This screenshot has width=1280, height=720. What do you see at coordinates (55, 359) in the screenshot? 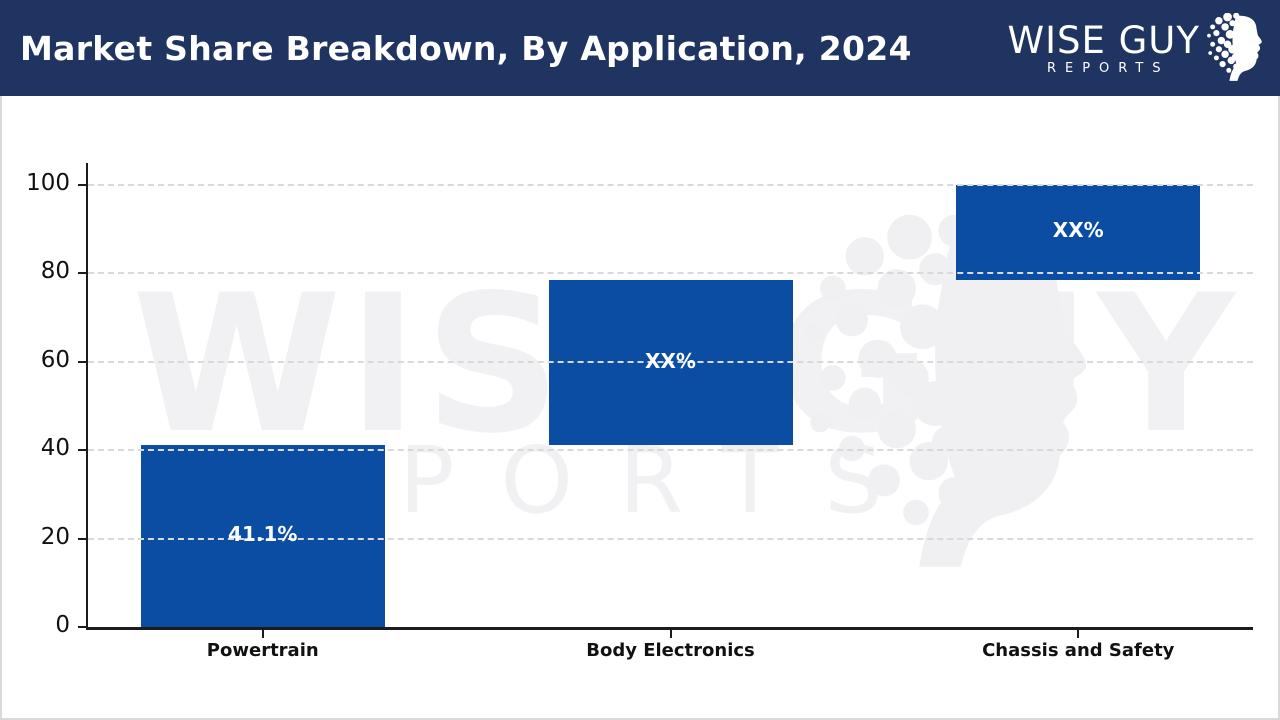
I see `y-tick-label: 60` at bounding box center [55, 359].